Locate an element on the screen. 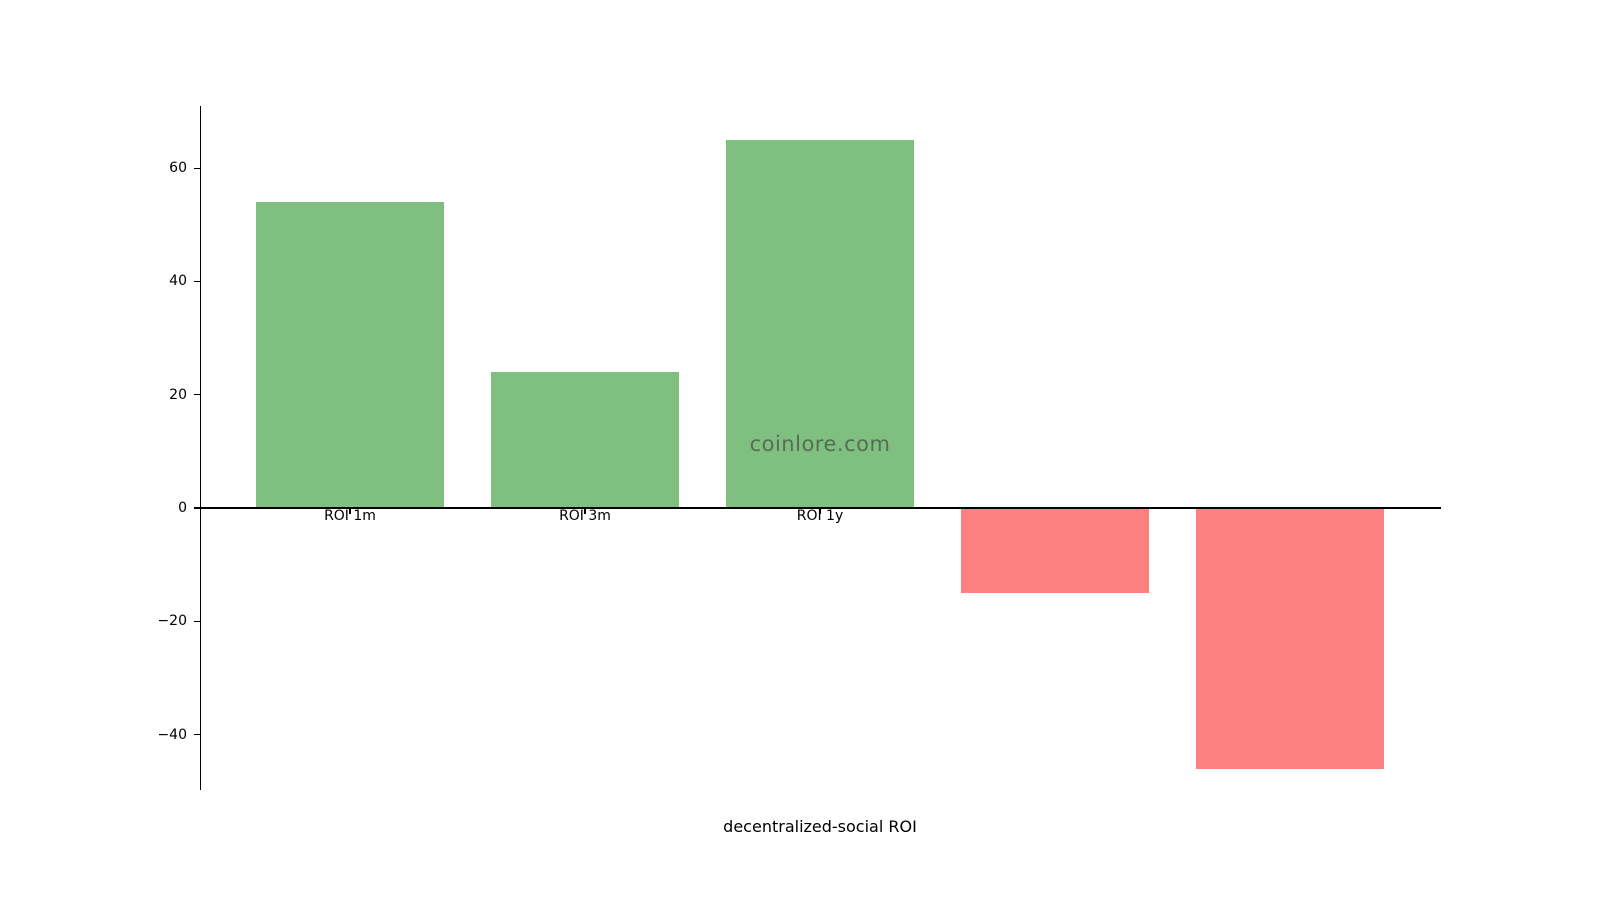 This screenshot has height=900, width=1600. bar-roi-1y is located at coordinates (820, 323).